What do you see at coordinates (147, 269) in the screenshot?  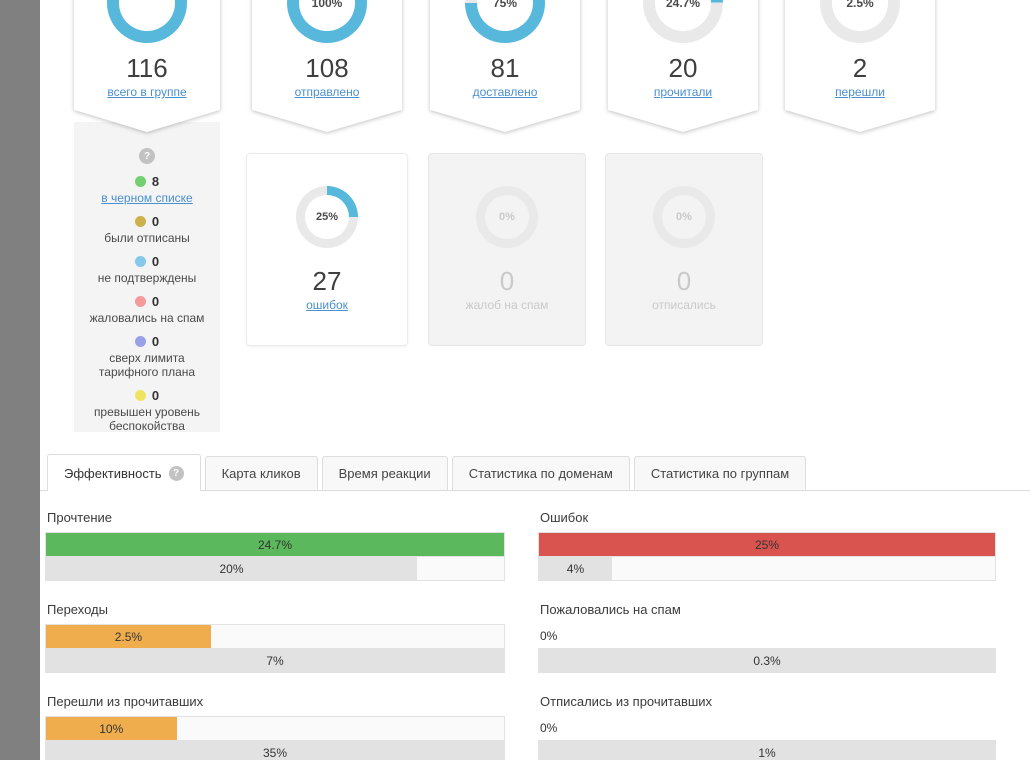 I see `legend-item: 0 не подтверждены` at bounding box center [147, 269].